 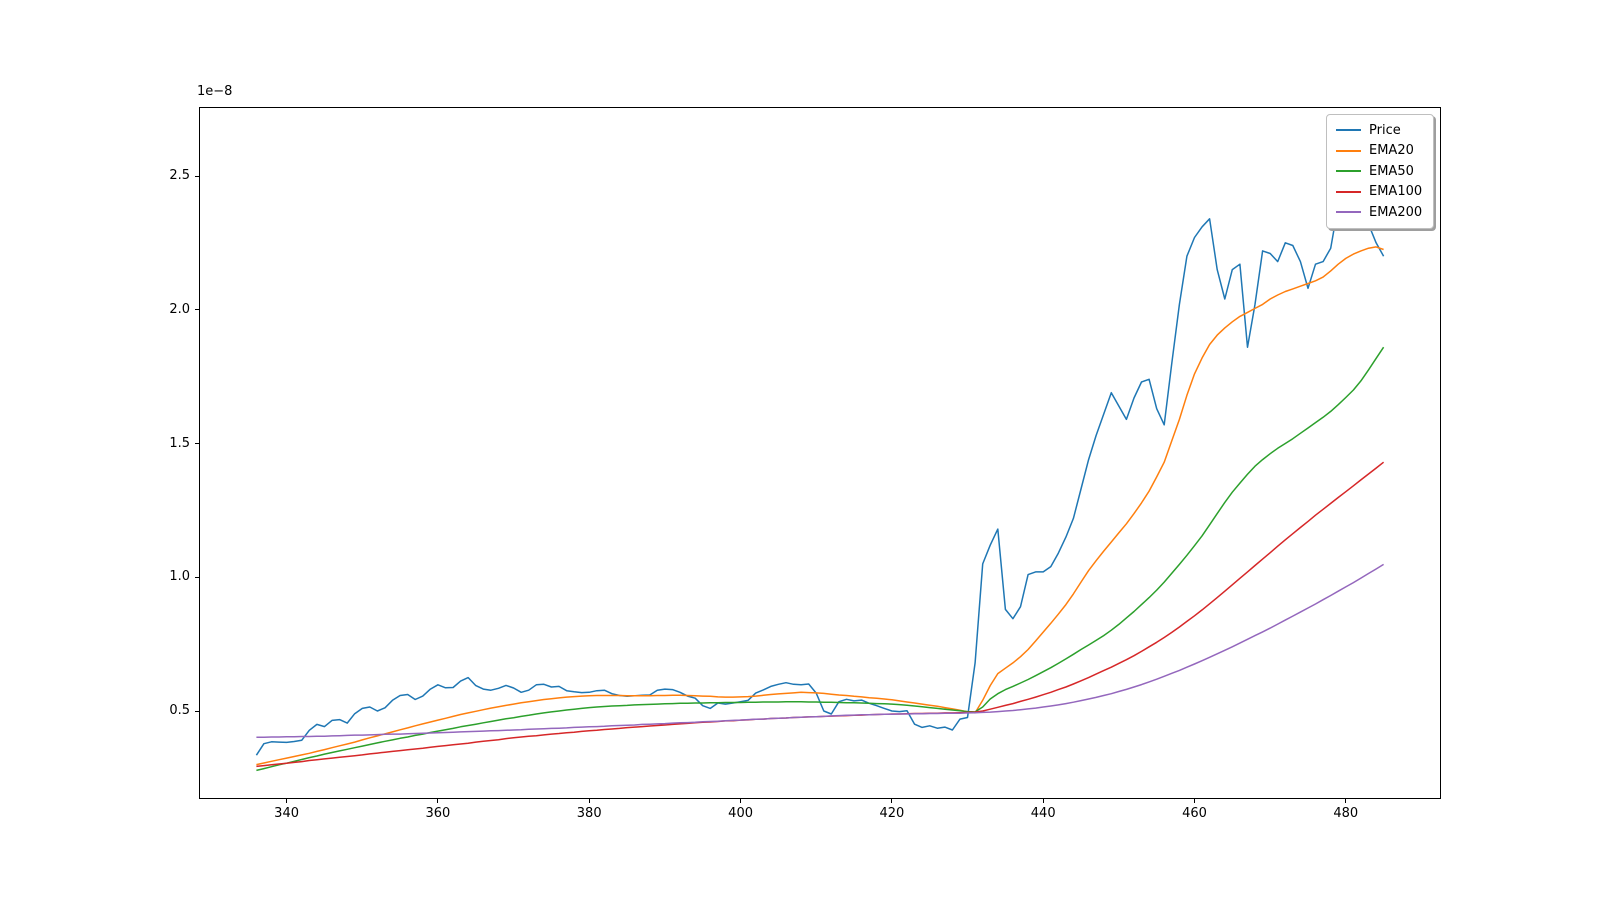 What do you see at coordinates (287, 813) in the screenshot?
I see `x-tick-label: 340` at bounding box center [287, 813].